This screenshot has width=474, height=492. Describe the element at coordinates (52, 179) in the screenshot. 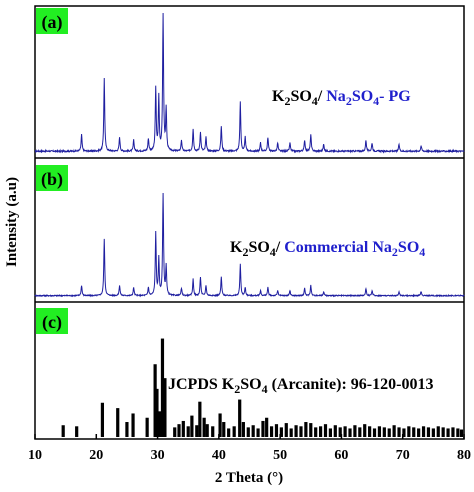

I see `panel-tag-label: (b)` at that location.